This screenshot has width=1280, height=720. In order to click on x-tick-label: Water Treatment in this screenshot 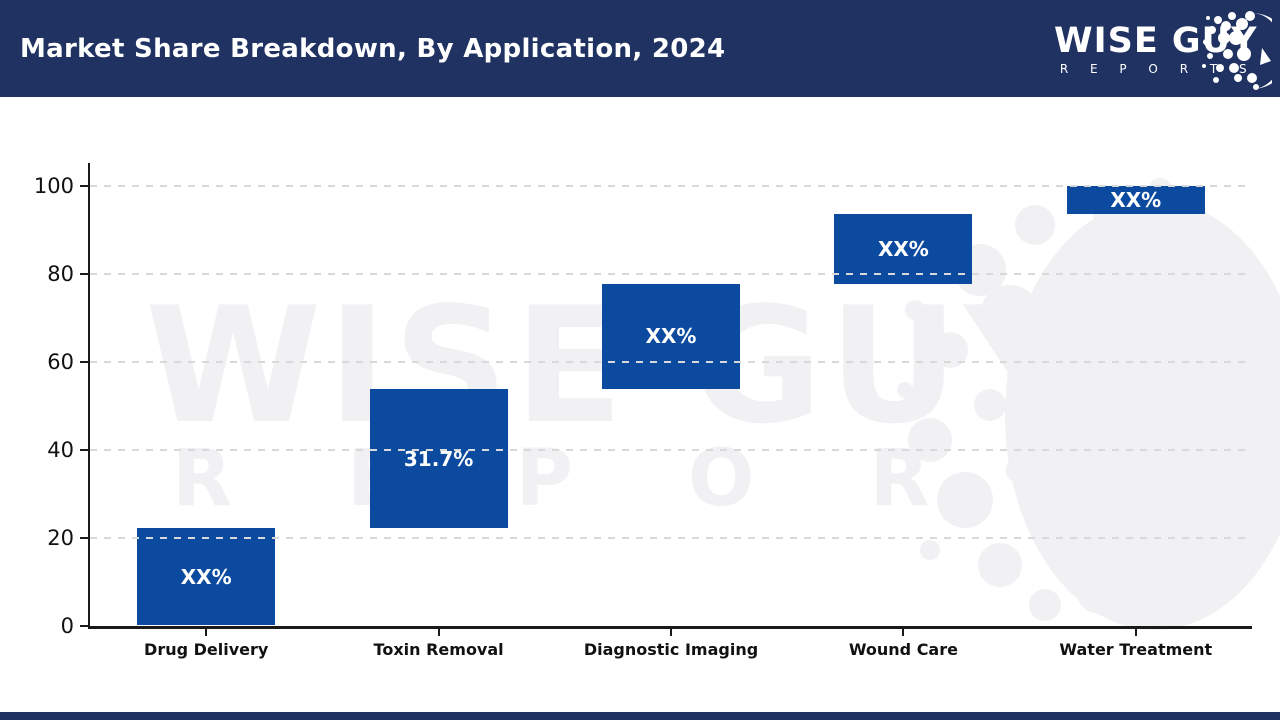, I will do `click(1136, 649)`.